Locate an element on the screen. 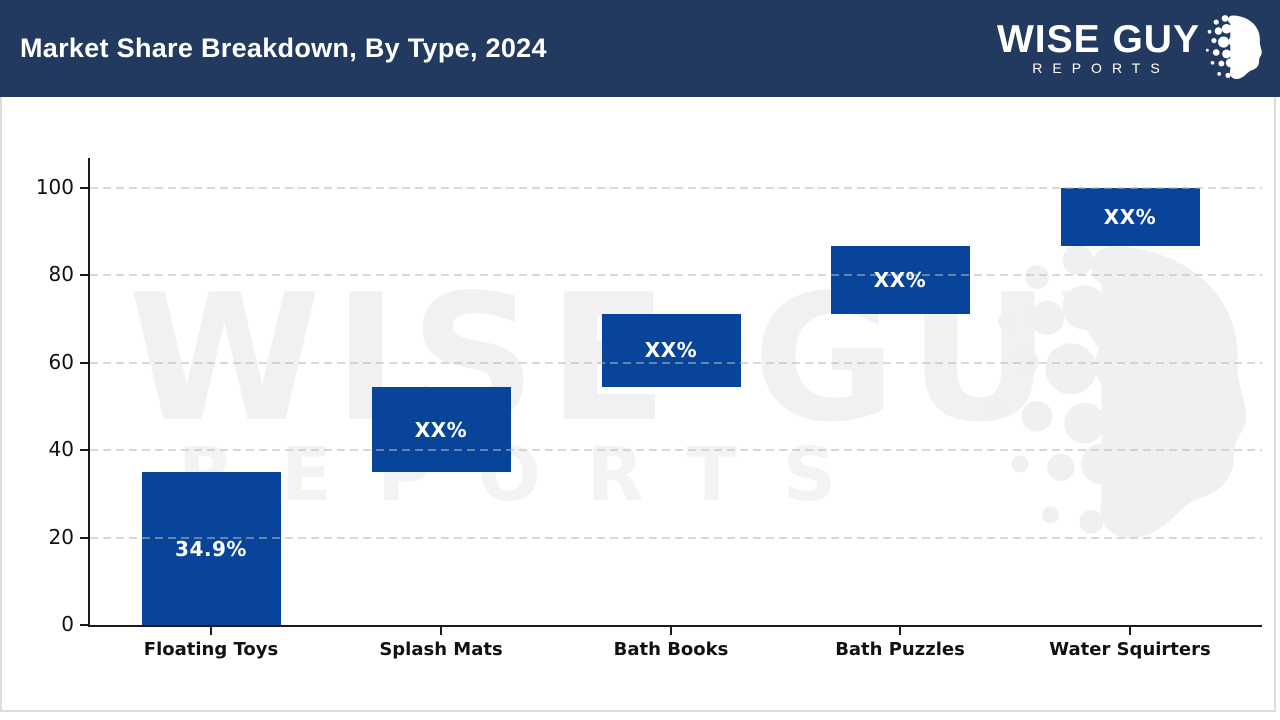 This screenshot has width=1280, height=720. y-tick-label: 60 is located at coordinates (61, 361).